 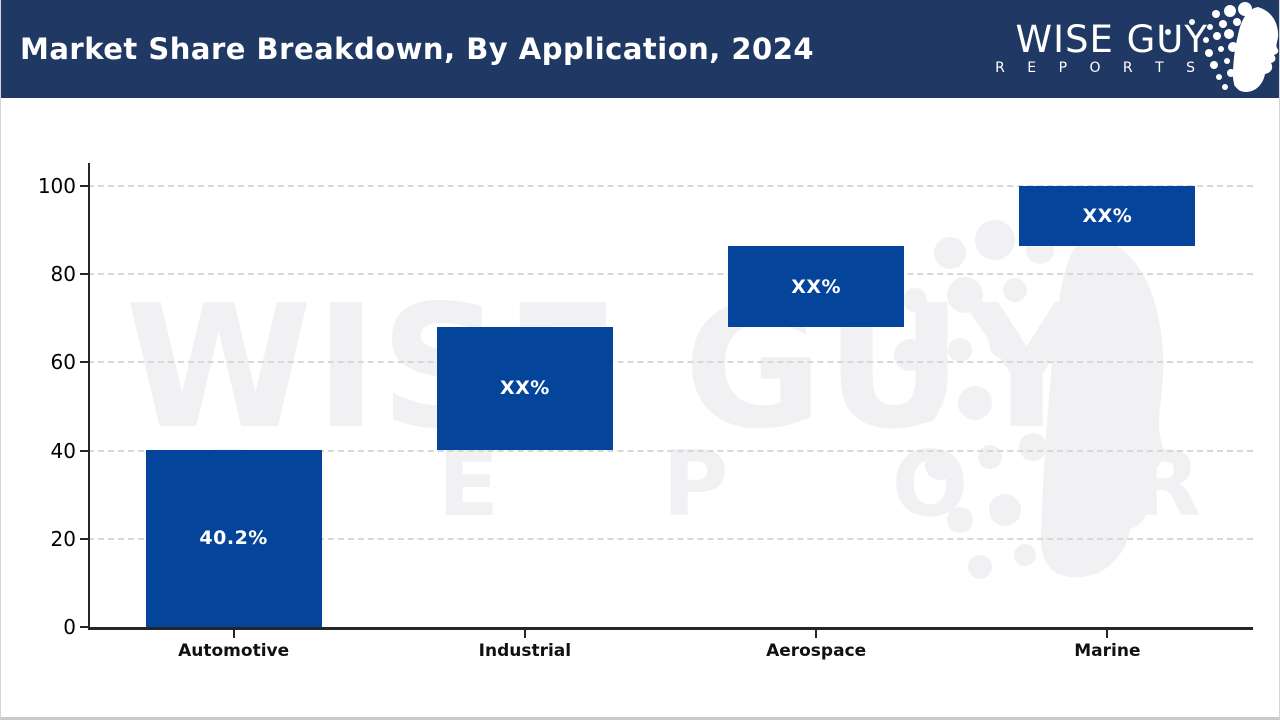 I want to click on x-tick-marine, so click(x=1107, y=634).